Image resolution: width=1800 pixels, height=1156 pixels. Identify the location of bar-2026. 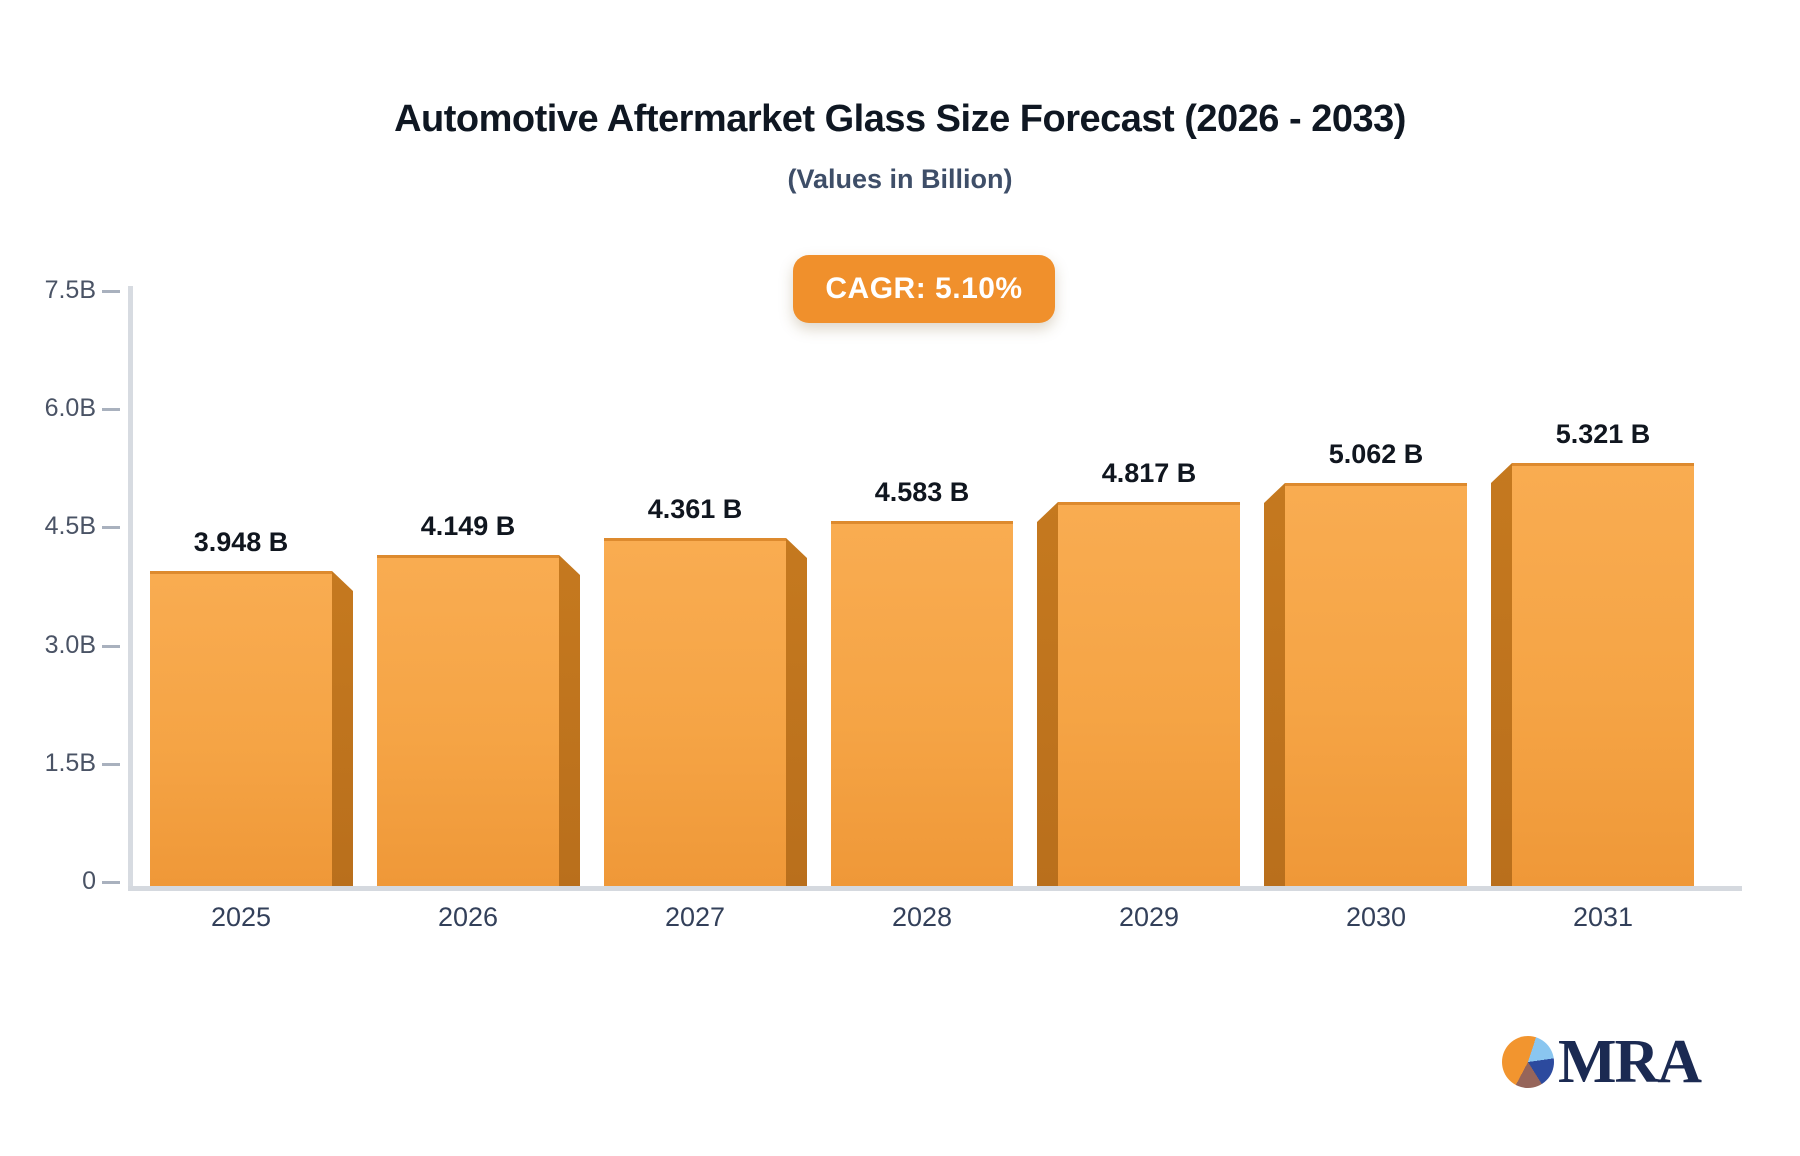
(468, 720).